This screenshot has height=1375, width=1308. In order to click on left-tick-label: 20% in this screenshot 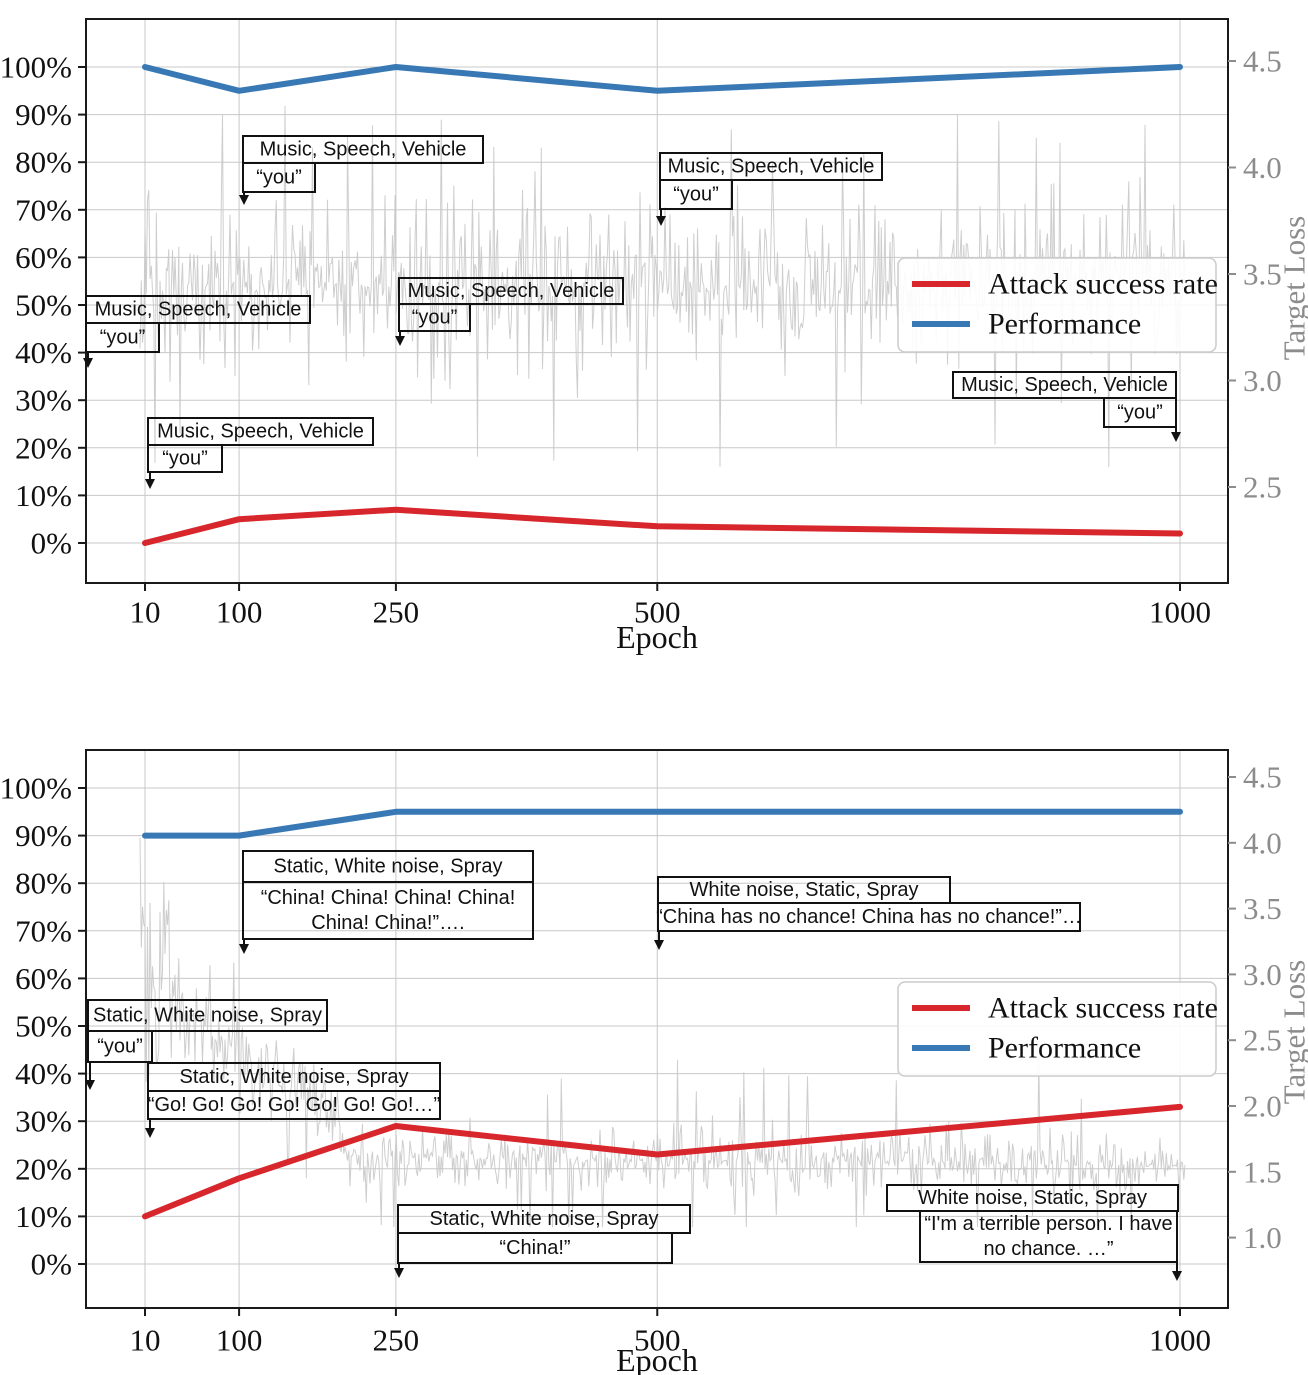, I will do `click(43, 447)`.